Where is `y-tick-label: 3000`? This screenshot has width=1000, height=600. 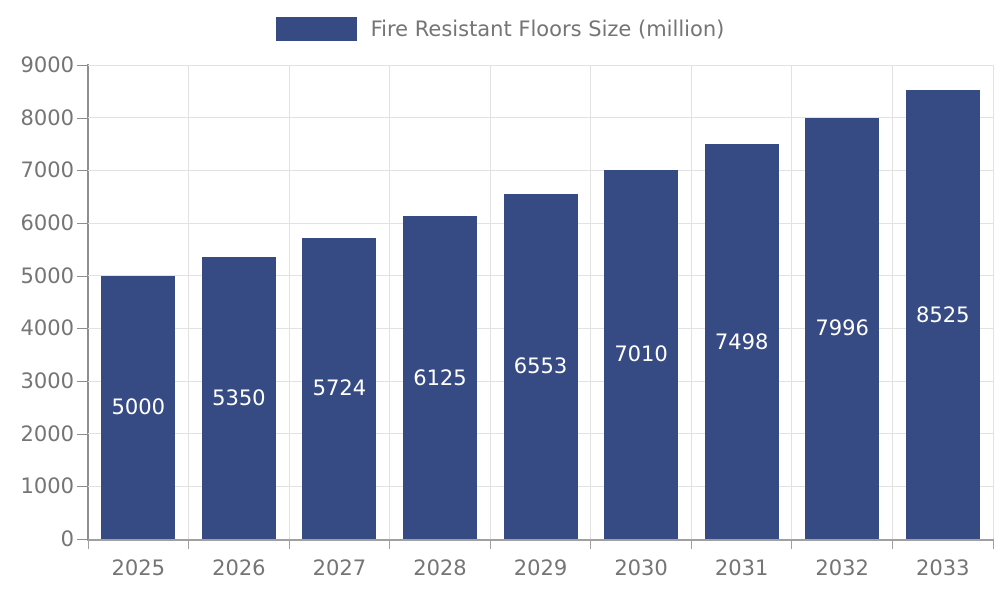 y-tick-label: 3000 is located at coordinates (47, 381).